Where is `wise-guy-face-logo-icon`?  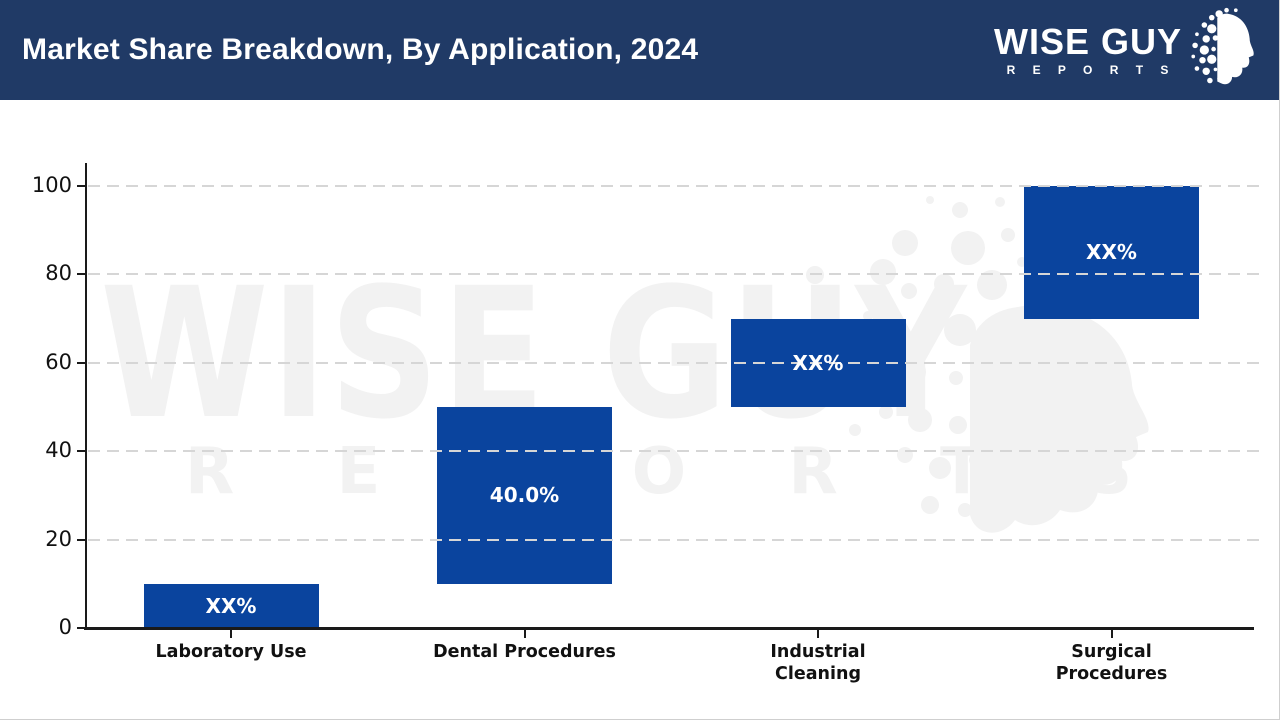
wise-guy-face-logo-icon is located at coordinates (1222, 46).